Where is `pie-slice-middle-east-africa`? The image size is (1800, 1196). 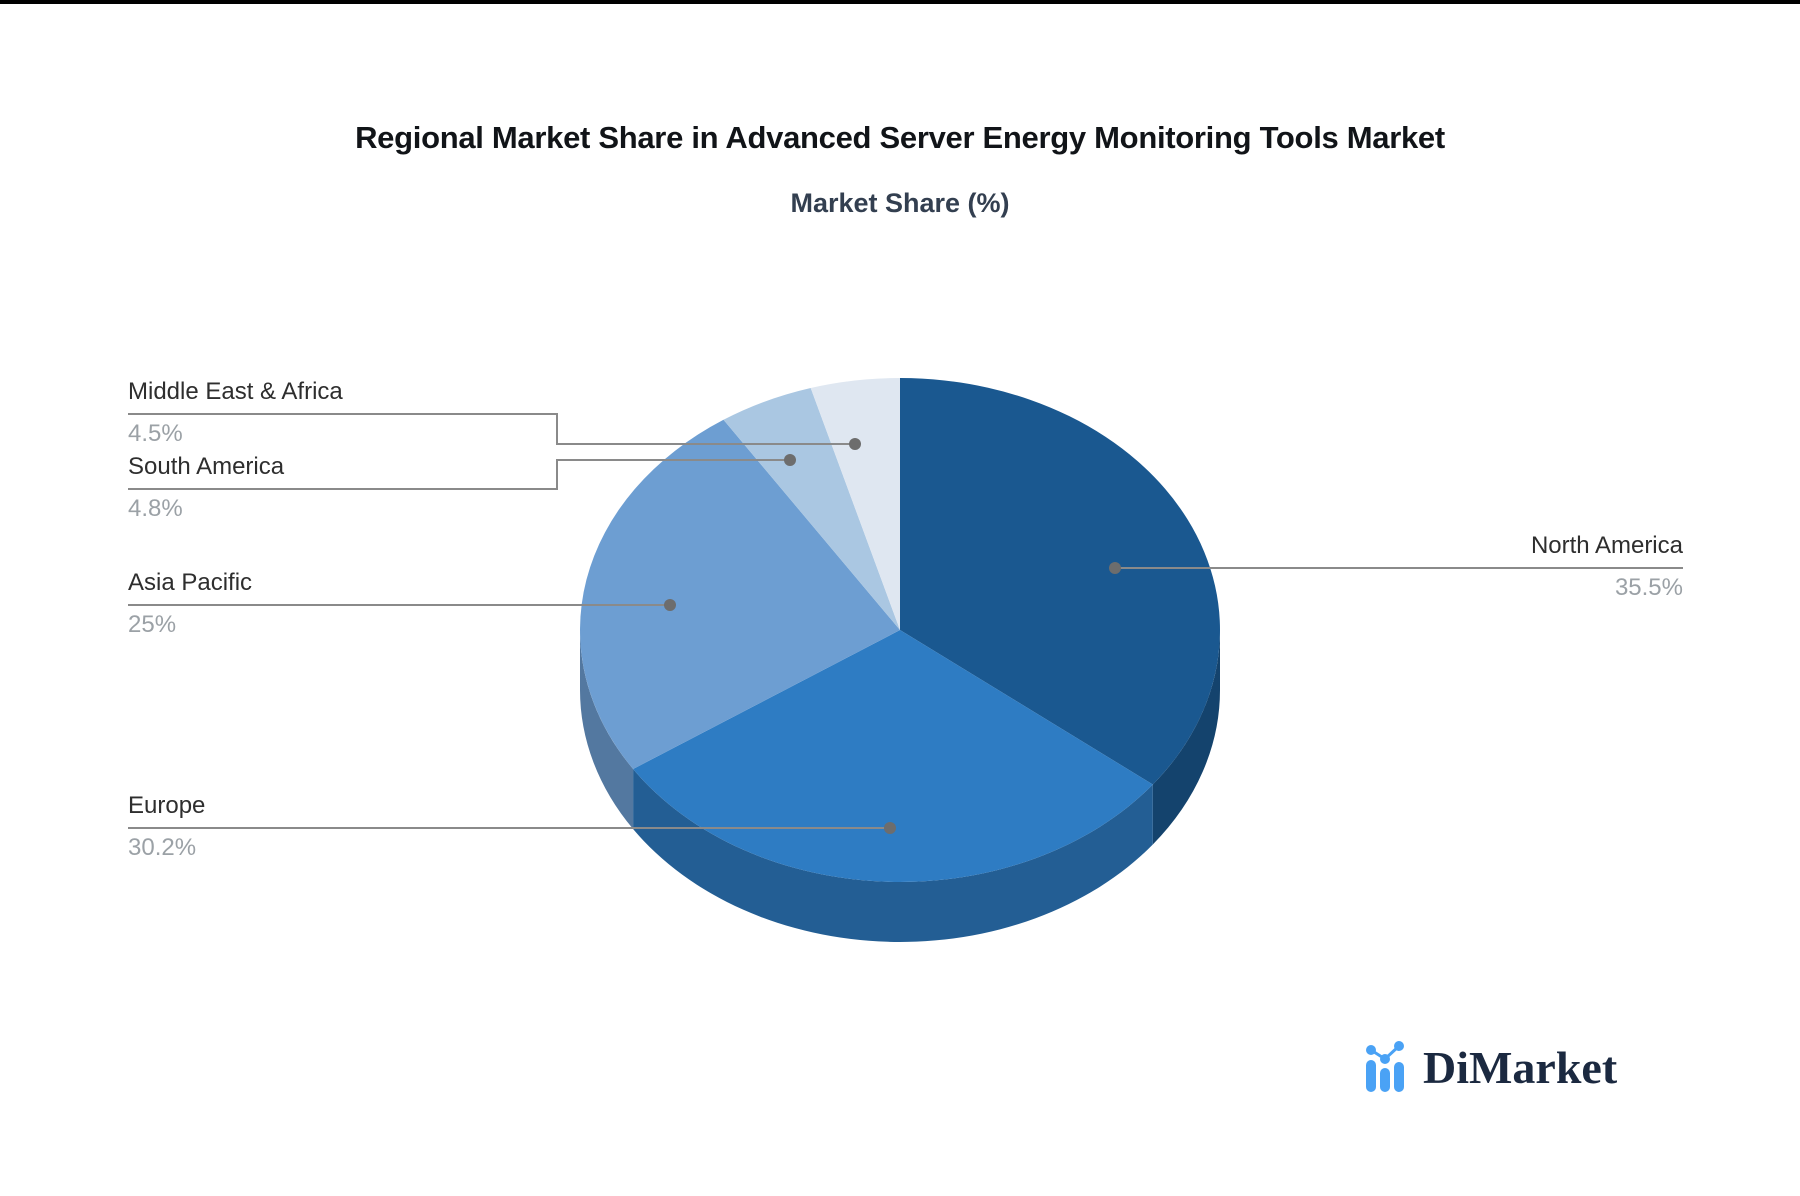
pie-slice-middle-east-africa is located at coordinates (855, 504).